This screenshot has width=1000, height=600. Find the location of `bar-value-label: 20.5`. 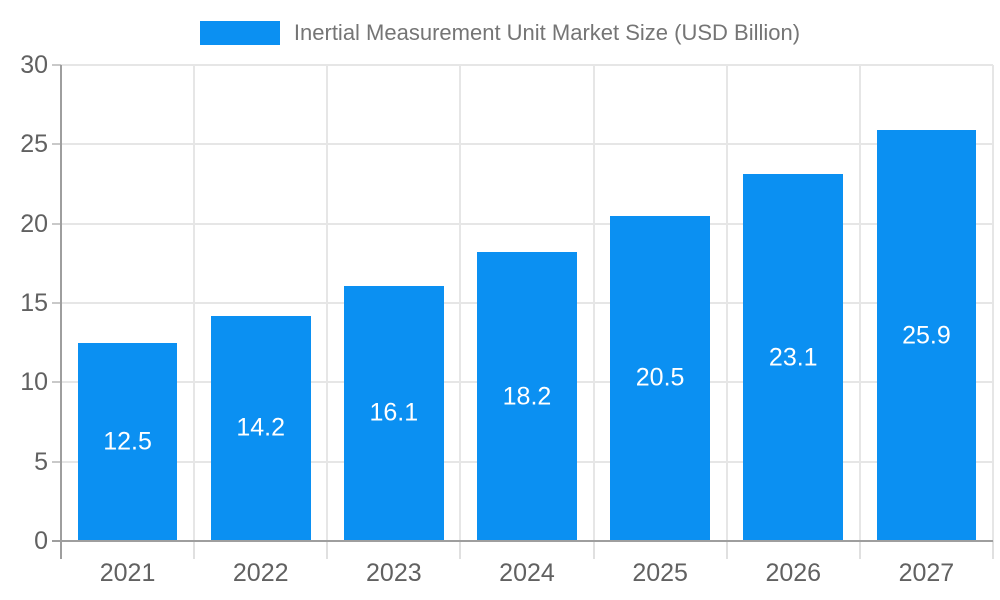

bar-value-label: 20.5 is located at coordinates (660, 377).